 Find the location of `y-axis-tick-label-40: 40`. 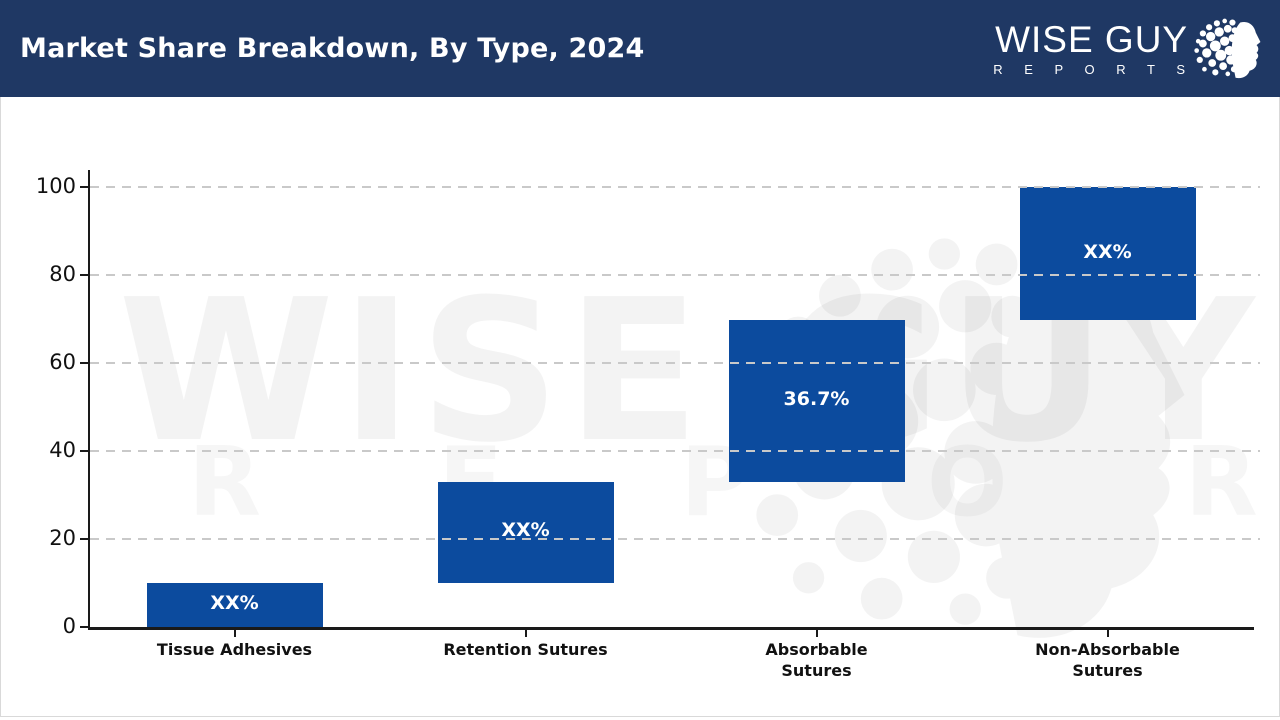

y-axis-tick-label-40: 40 is located at coordinates (62, 450).